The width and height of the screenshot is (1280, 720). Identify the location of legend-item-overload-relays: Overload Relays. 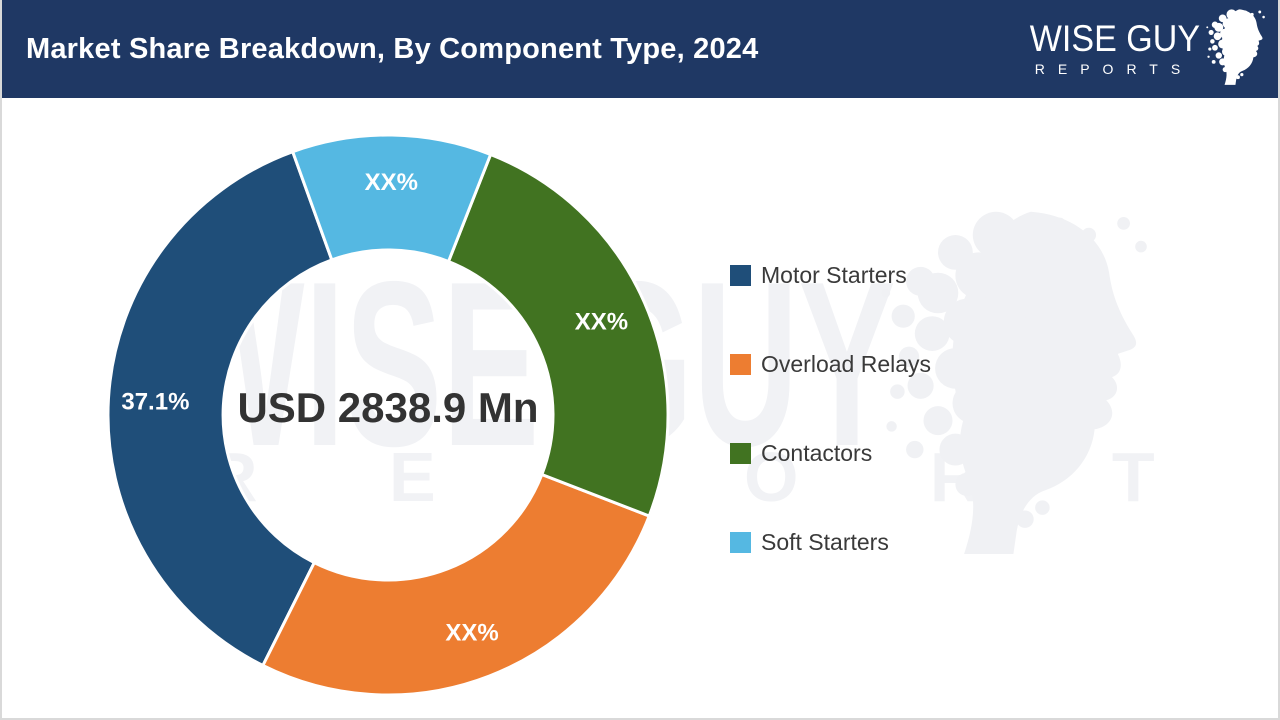
(831, 363).